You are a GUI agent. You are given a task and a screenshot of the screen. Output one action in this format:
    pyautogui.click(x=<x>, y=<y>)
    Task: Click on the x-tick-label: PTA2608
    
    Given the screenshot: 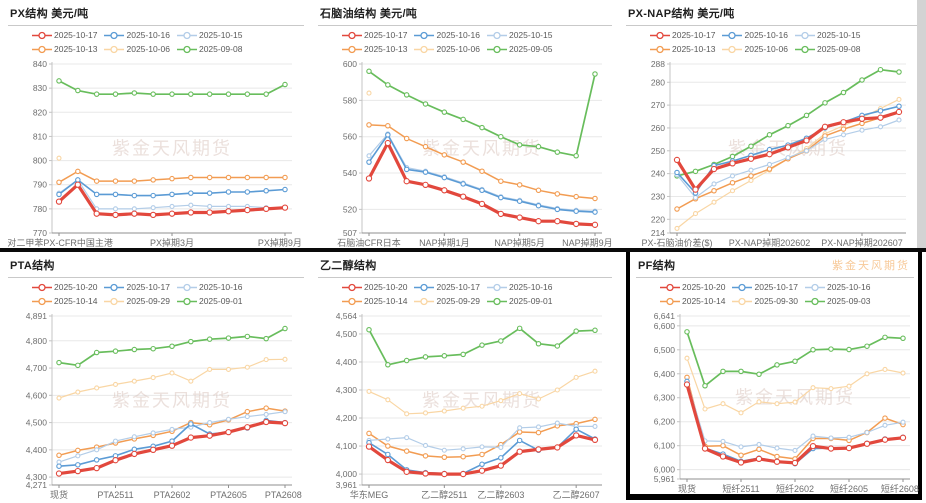 What is the action you would take?
    pyautogui.click(x=283, y=495)
    